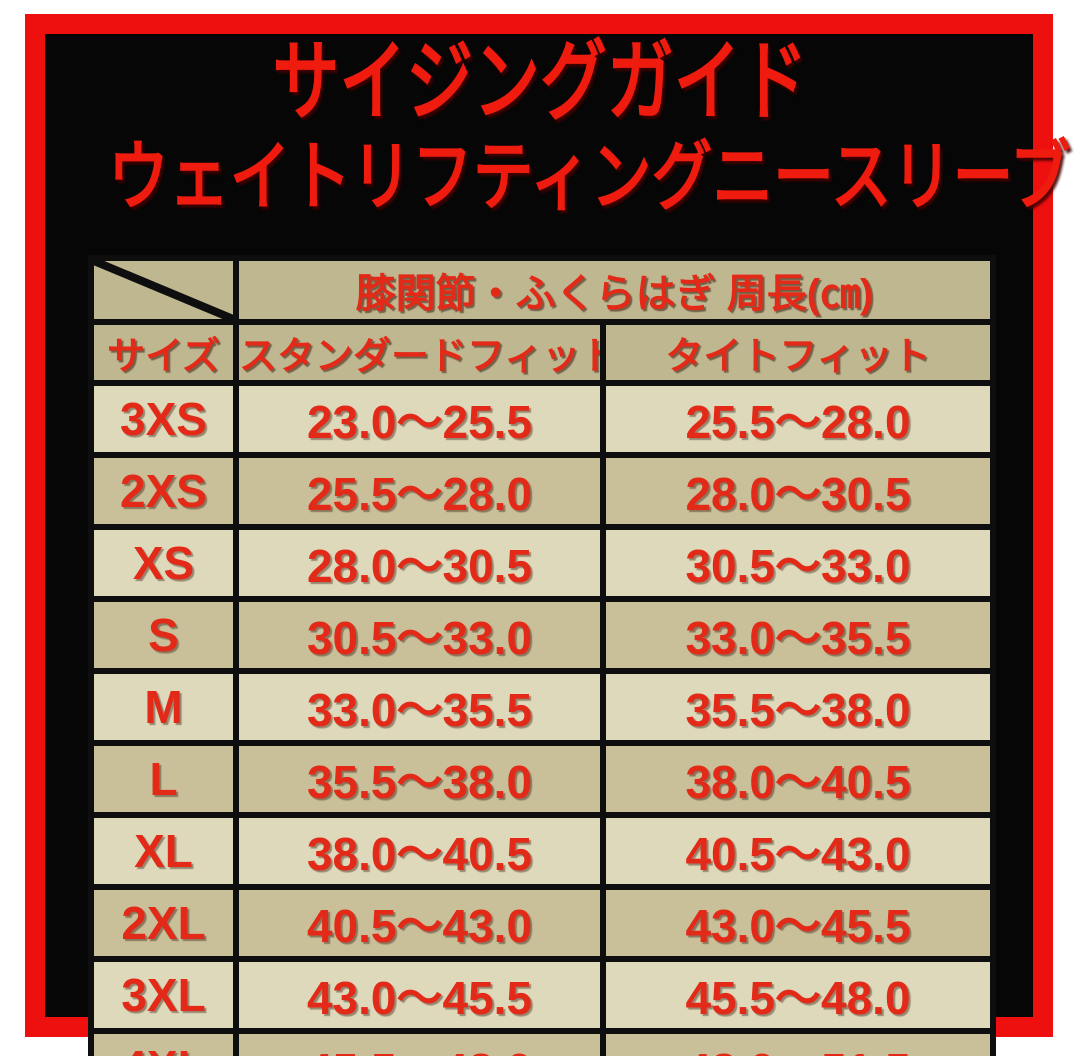 The height and width of the screenshot is (1056, 1080). I want to click on column-header-standard-fit: スタンダードフィット, so click(419, 352).